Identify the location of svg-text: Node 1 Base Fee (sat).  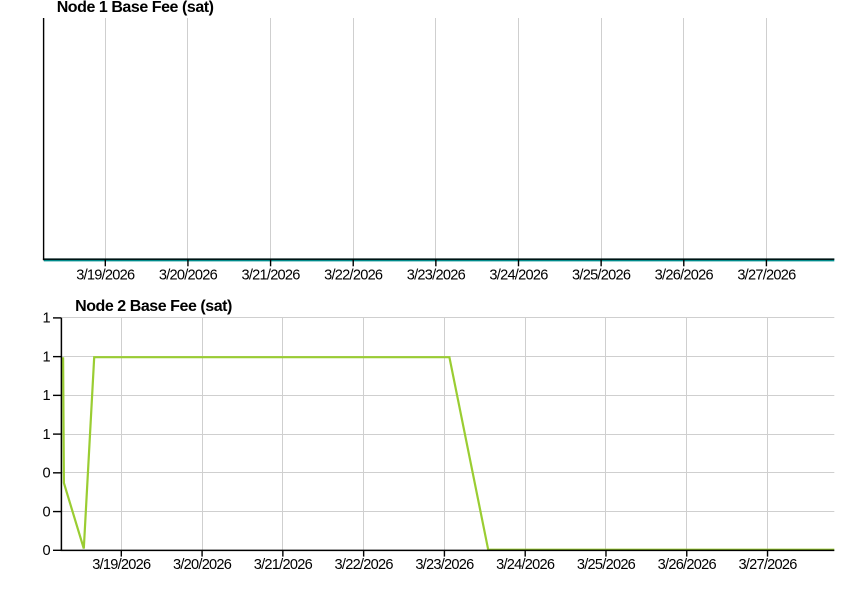
(135, 8).